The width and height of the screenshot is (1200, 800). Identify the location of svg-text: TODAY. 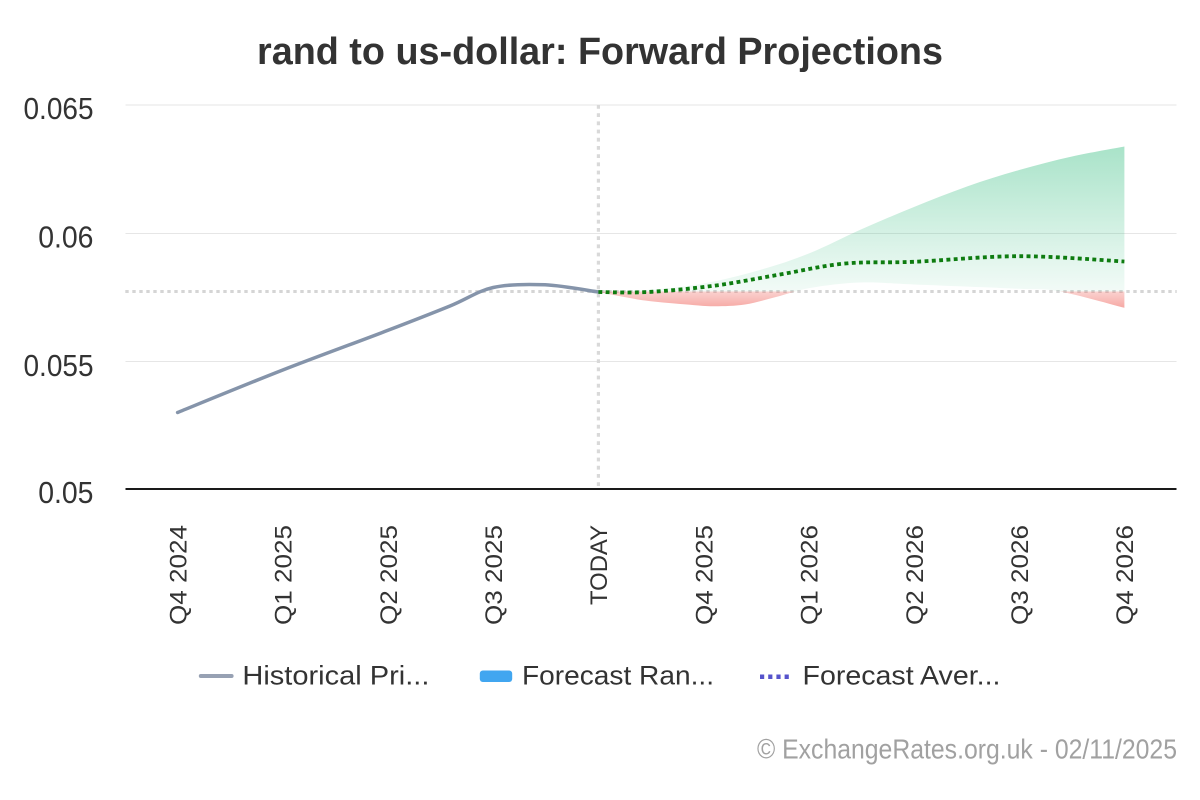
(599, 565).